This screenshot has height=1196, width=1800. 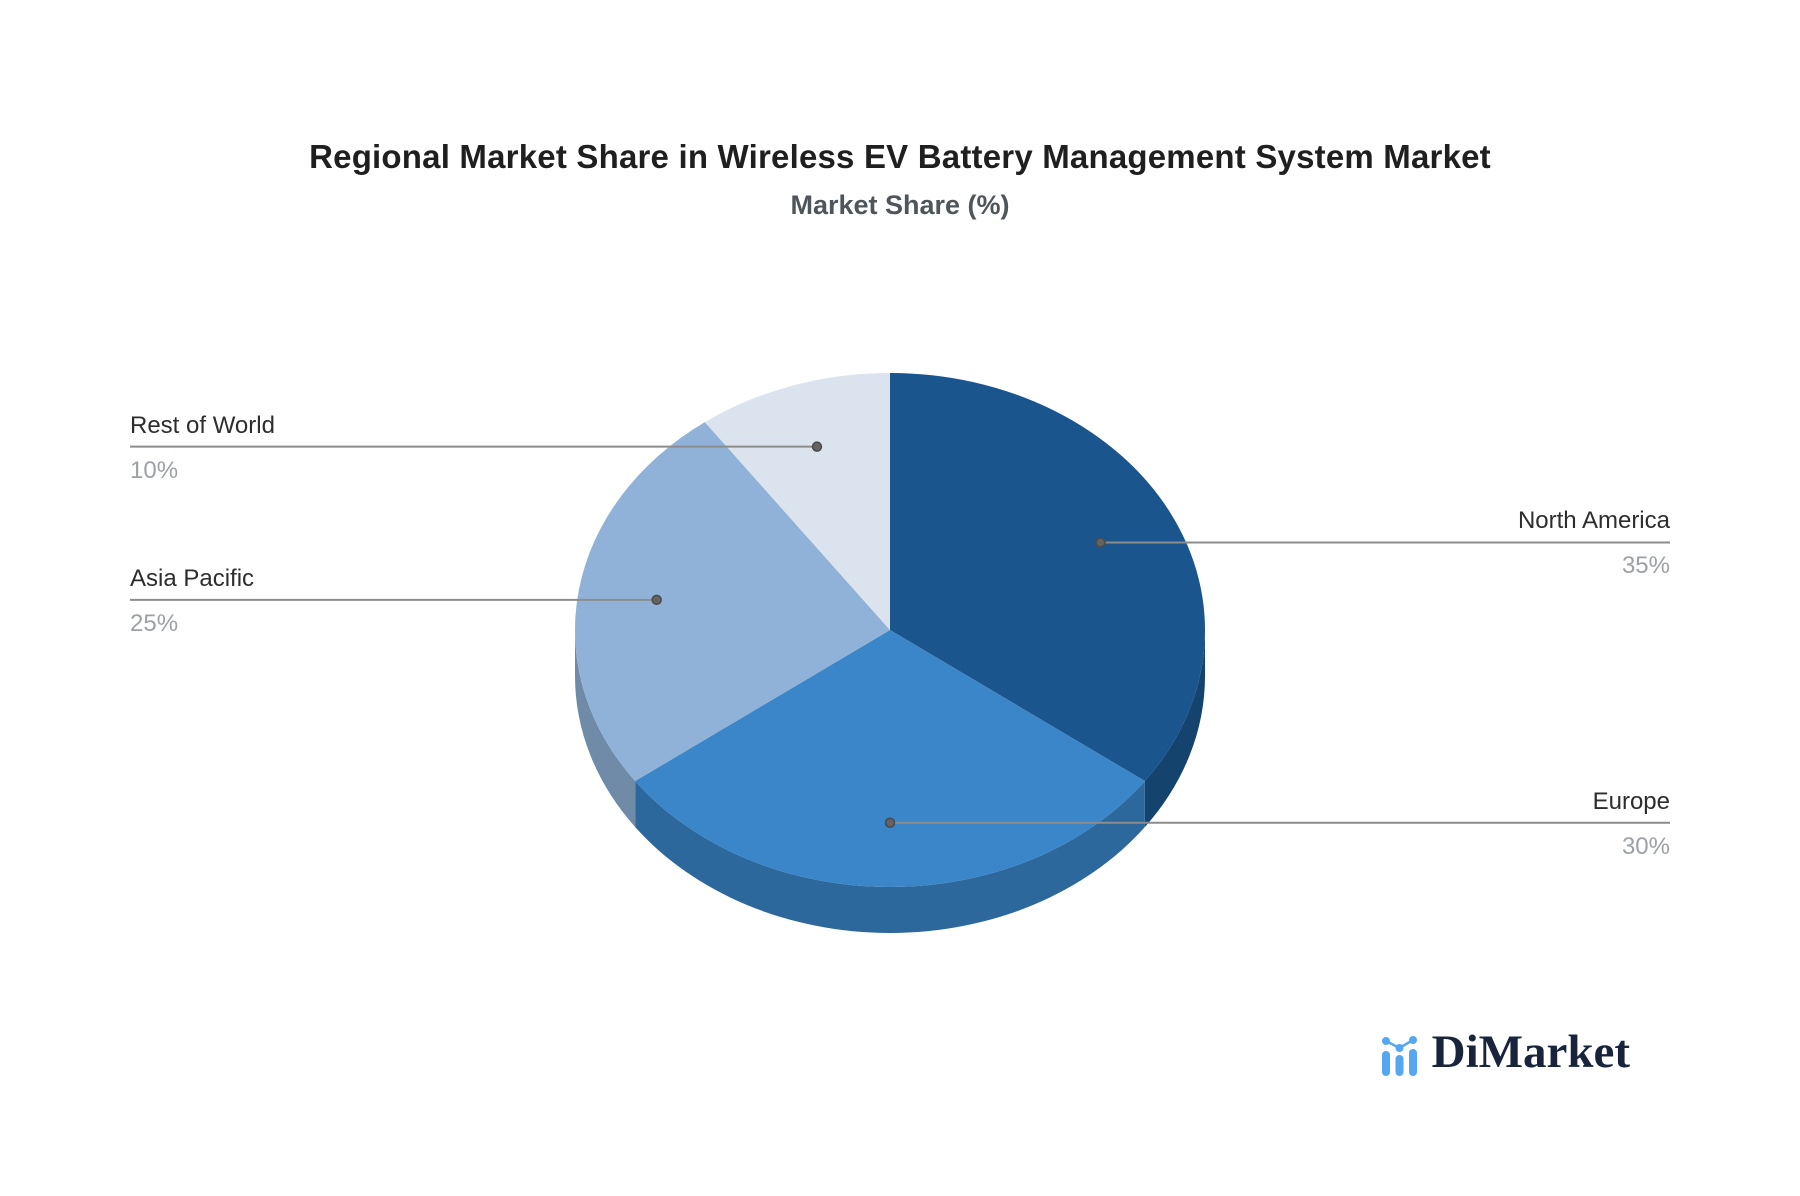 I want to click on bar-line-chart-icon, so click(x=1399, y=1056).